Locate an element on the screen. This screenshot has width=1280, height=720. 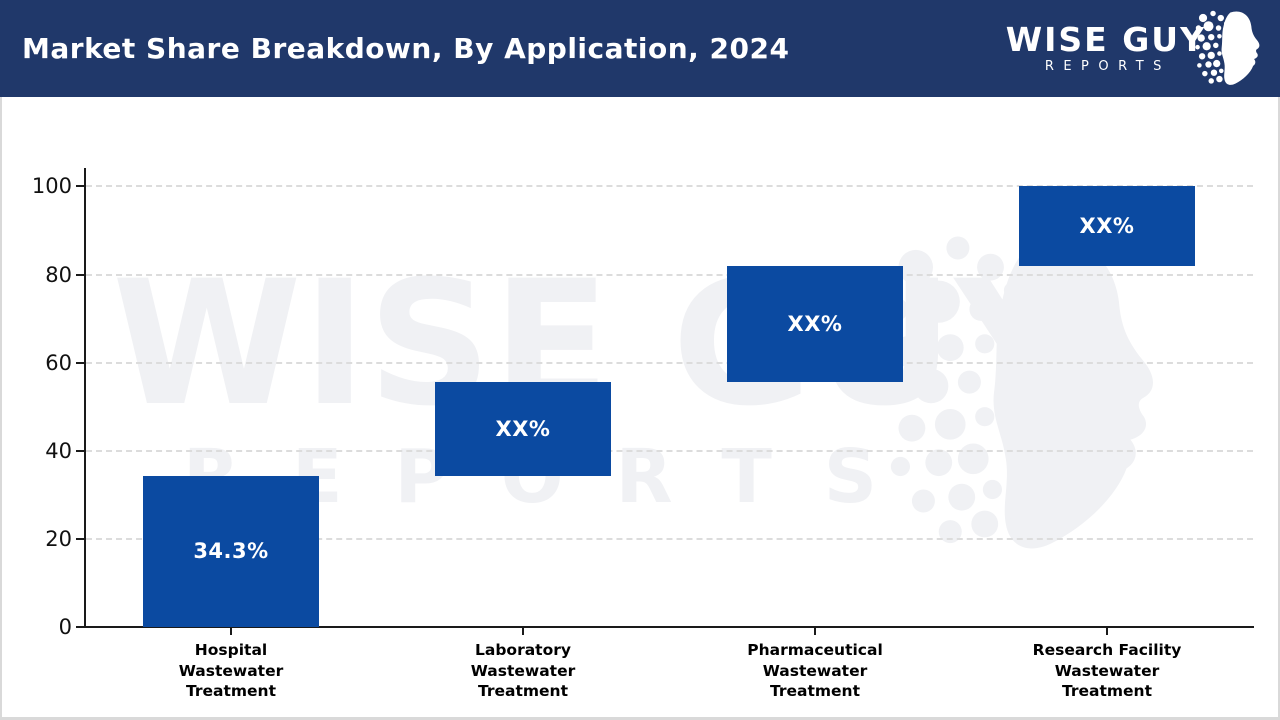
category-label-line: Pharmaceutical is located at coordinates (815, 650).